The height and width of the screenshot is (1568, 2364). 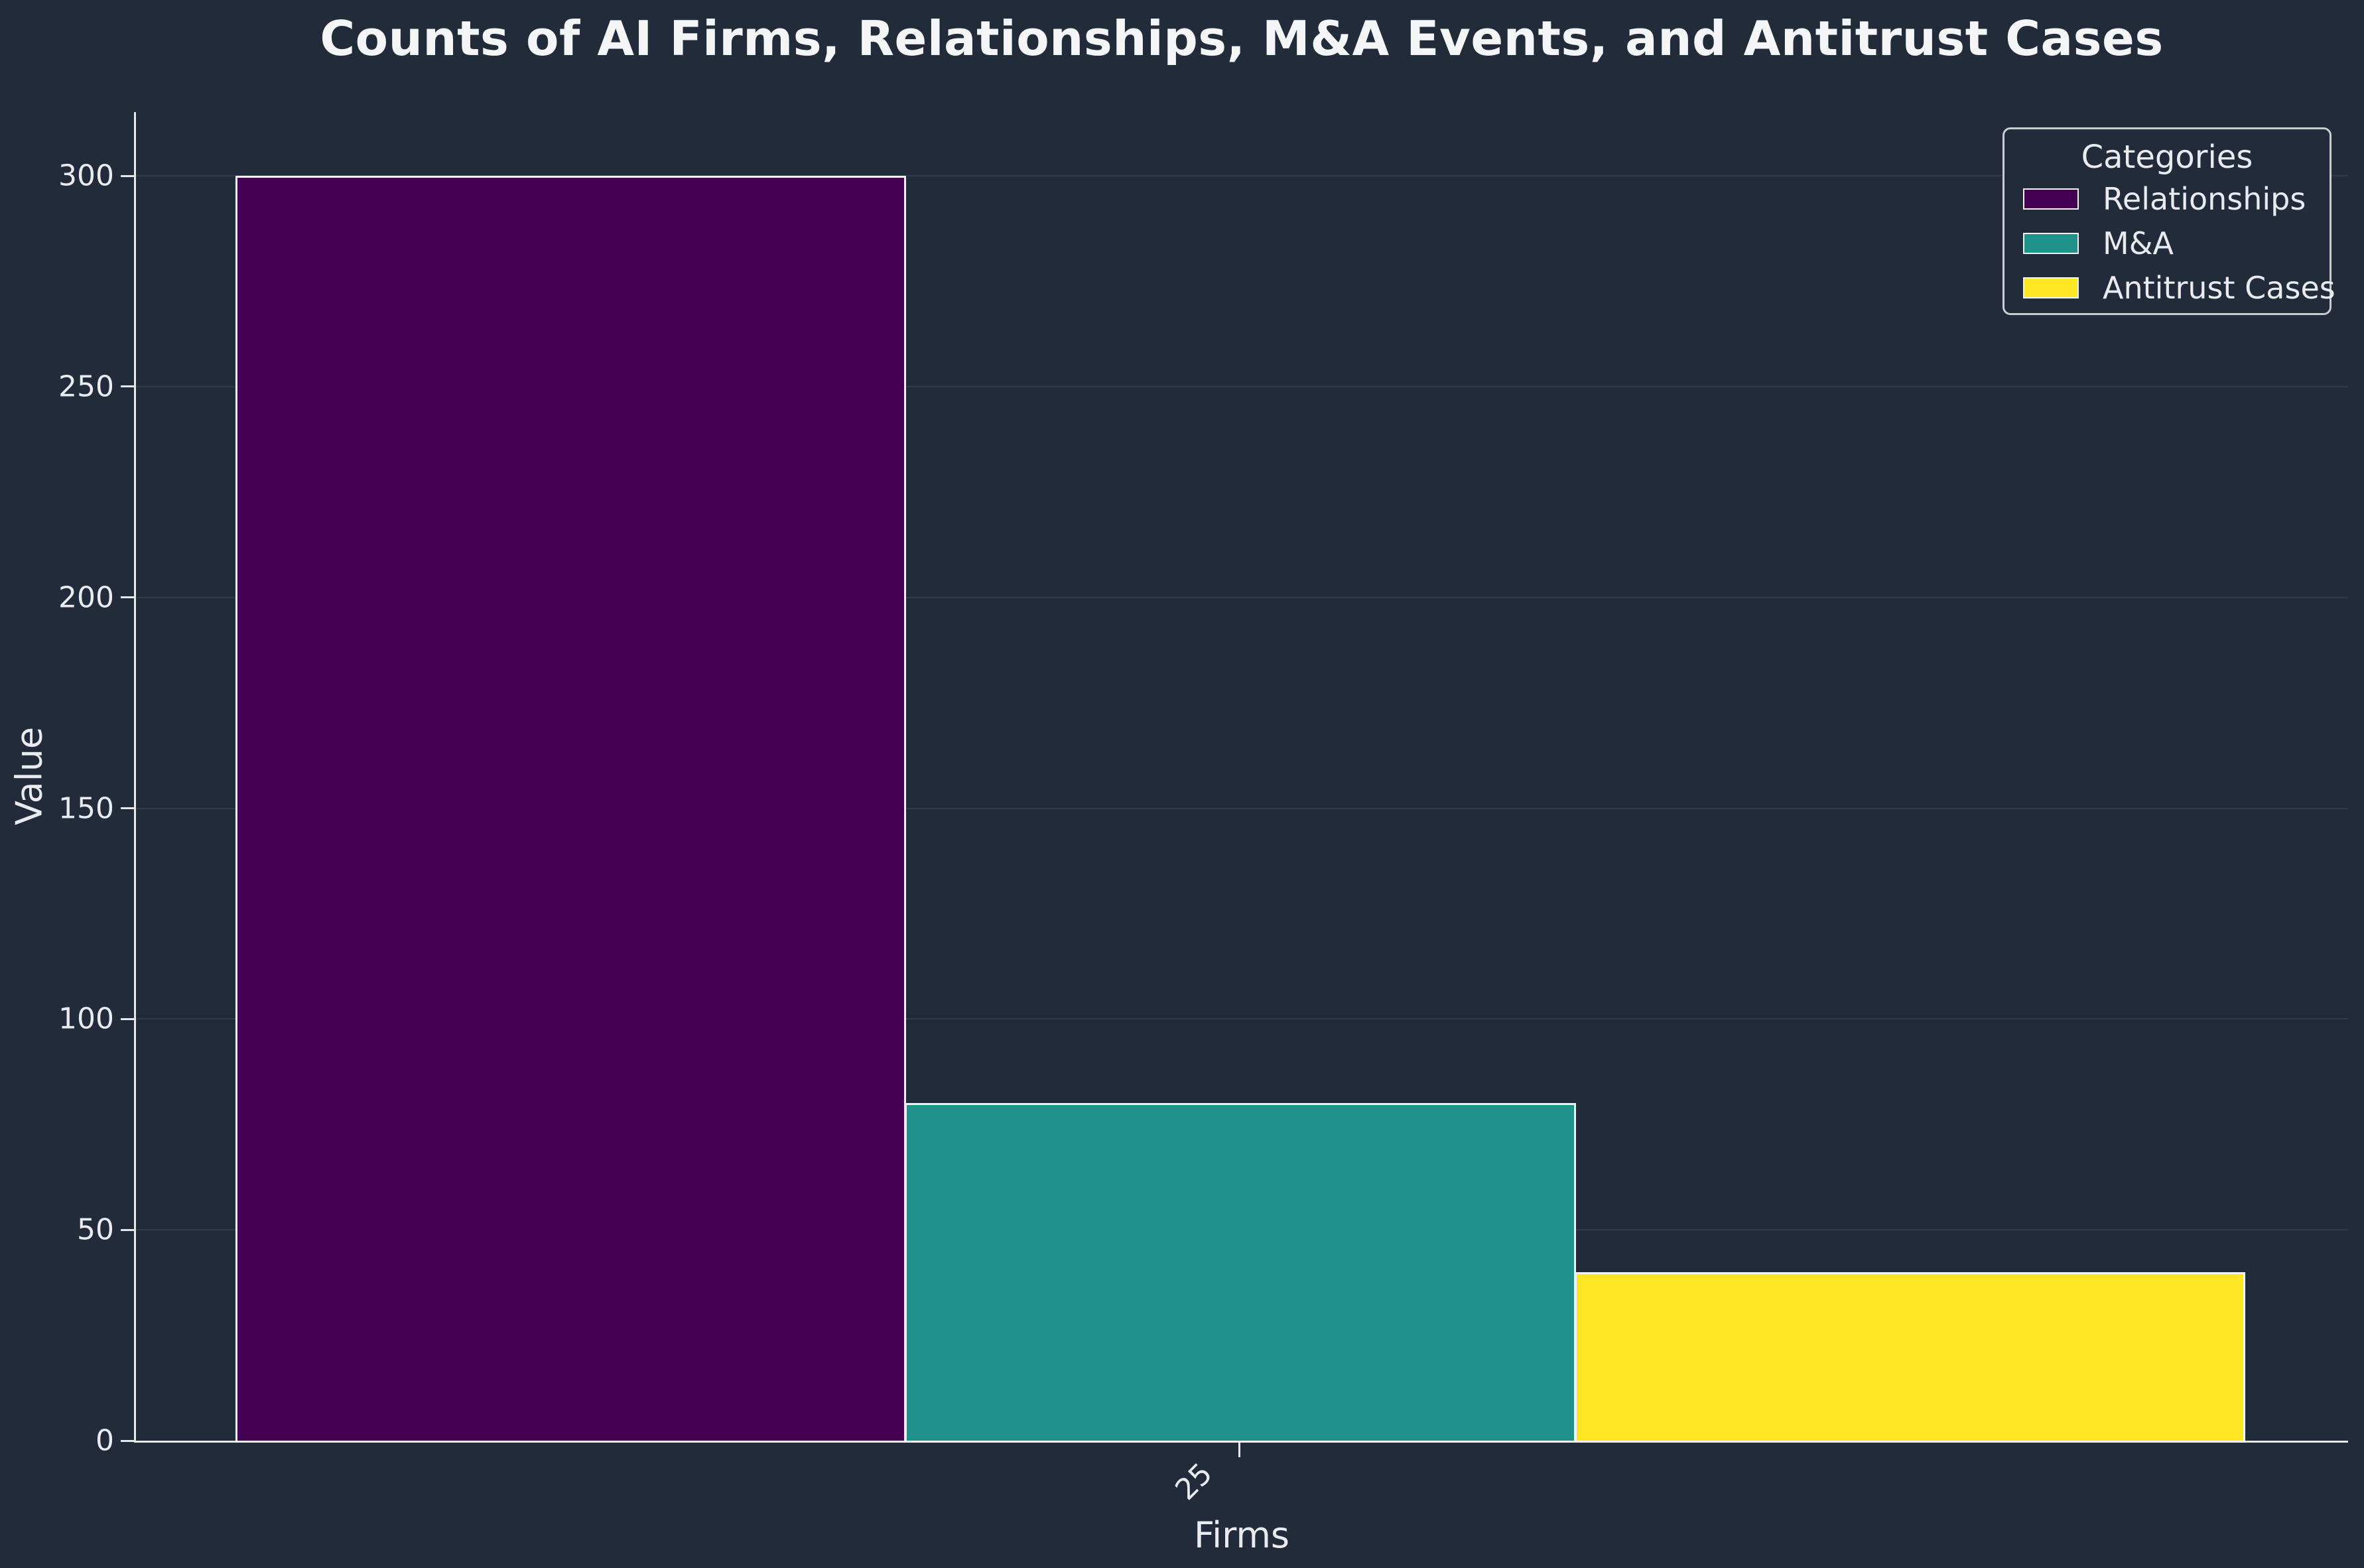 I want to click on y-tick-label-200: 200, so click(x=86, y=597).